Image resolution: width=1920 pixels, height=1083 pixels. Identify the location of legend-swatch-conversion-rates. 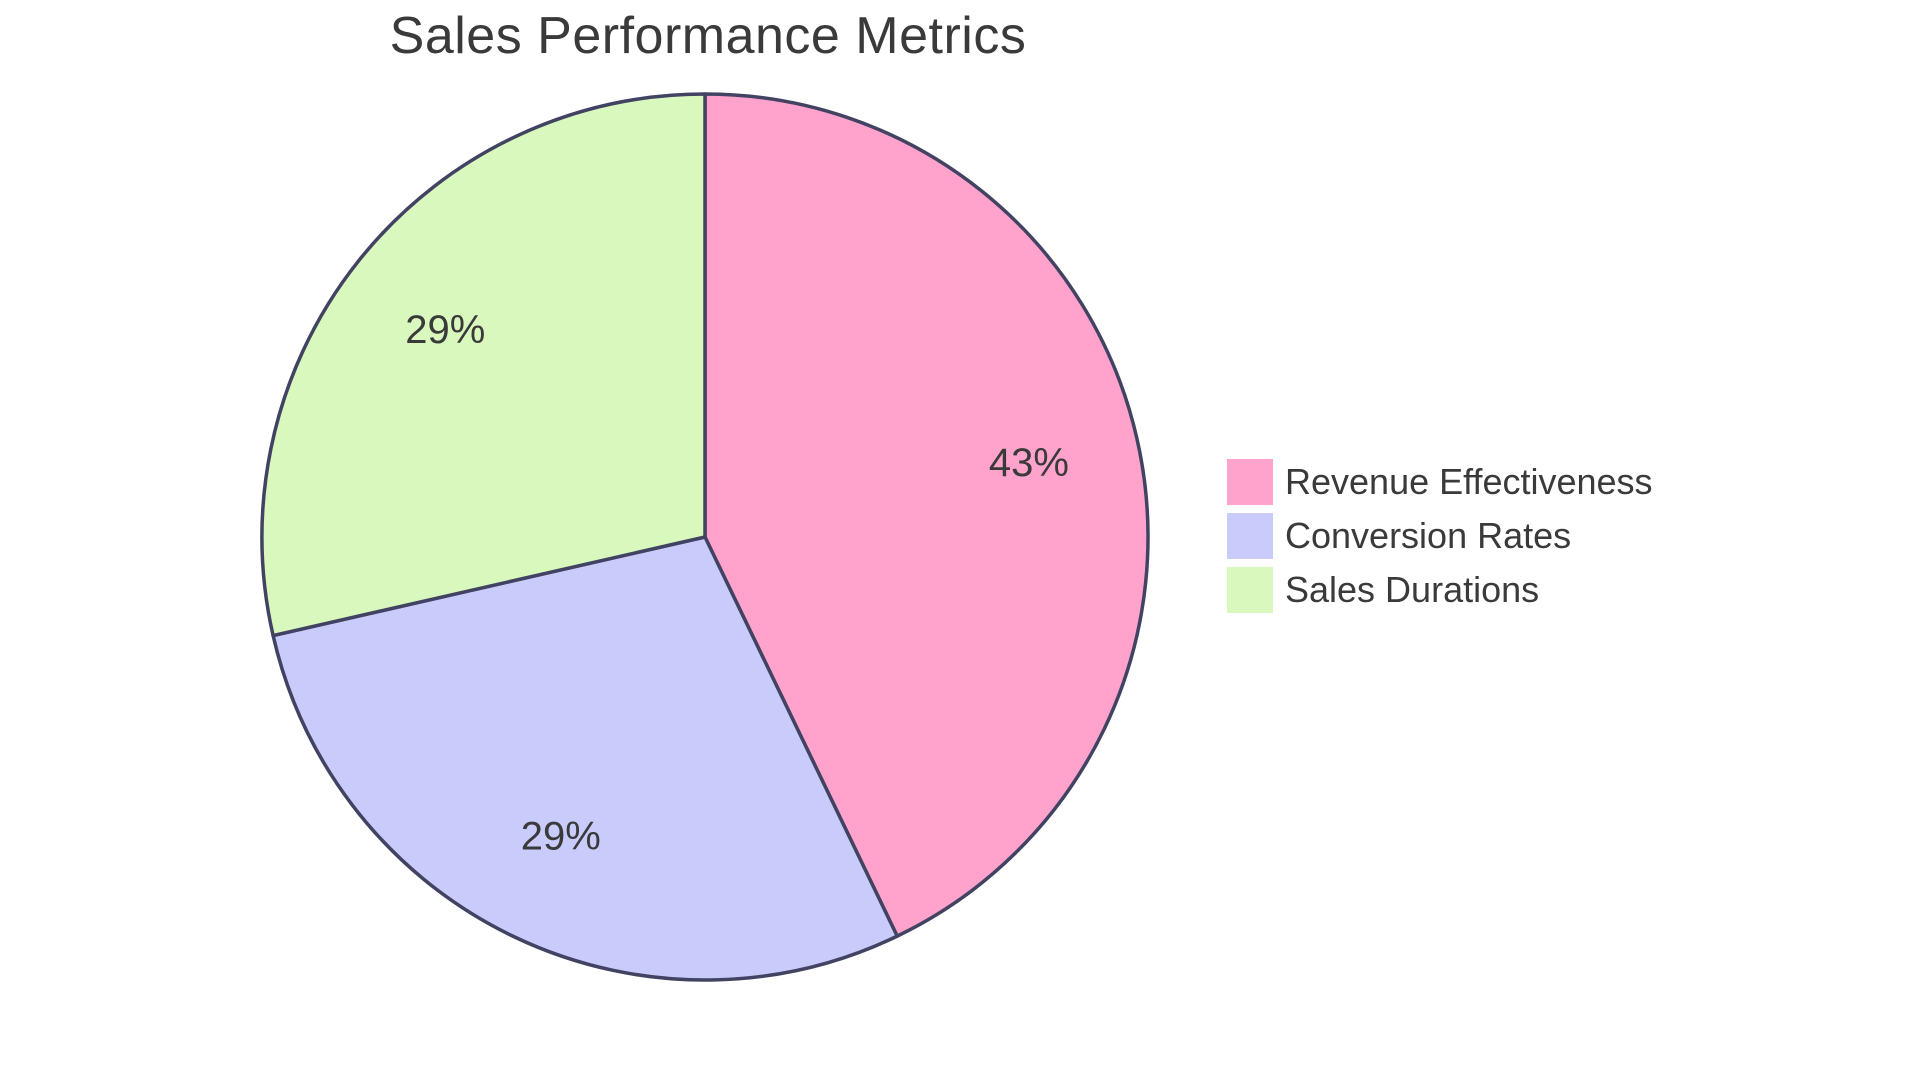
(1250, 536).